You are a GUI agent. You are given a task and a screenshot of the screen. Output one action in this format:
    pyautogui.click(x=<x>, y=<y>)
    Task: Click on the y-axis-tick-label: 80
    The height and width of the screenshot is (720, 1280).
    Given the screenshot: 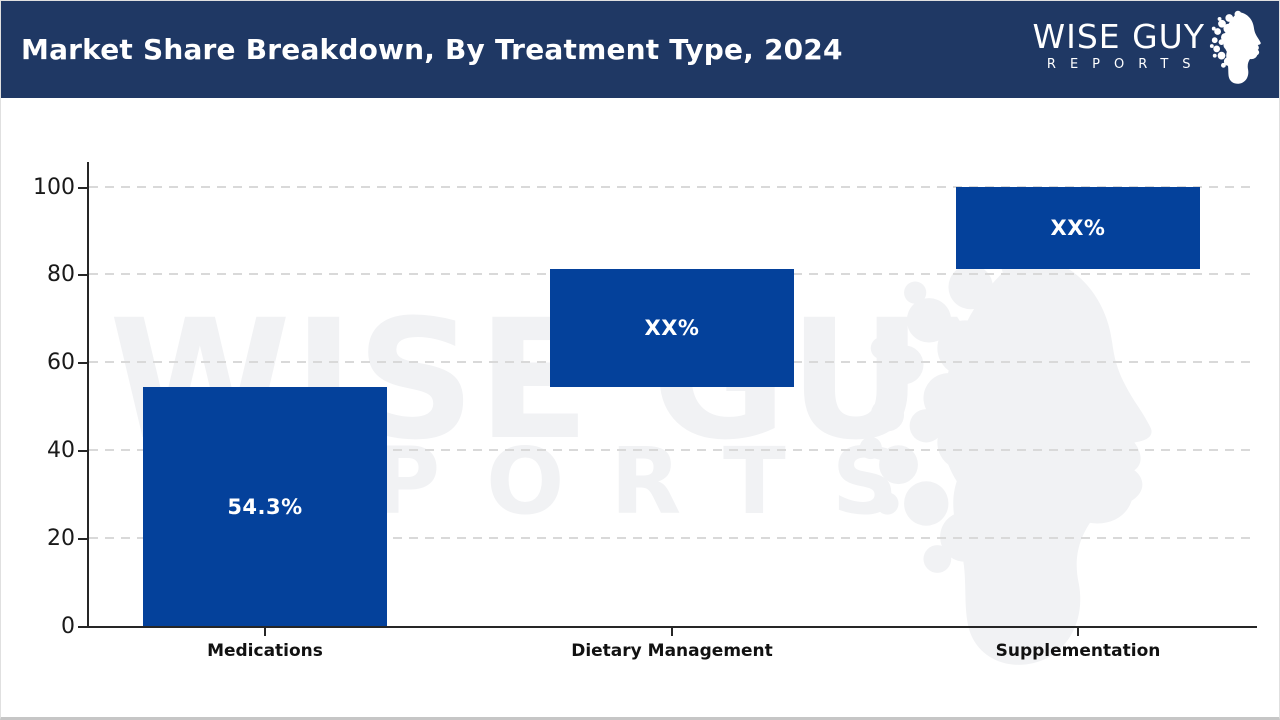 What is the action you would take?
    pyautogui.click(x=61, y=275)
    